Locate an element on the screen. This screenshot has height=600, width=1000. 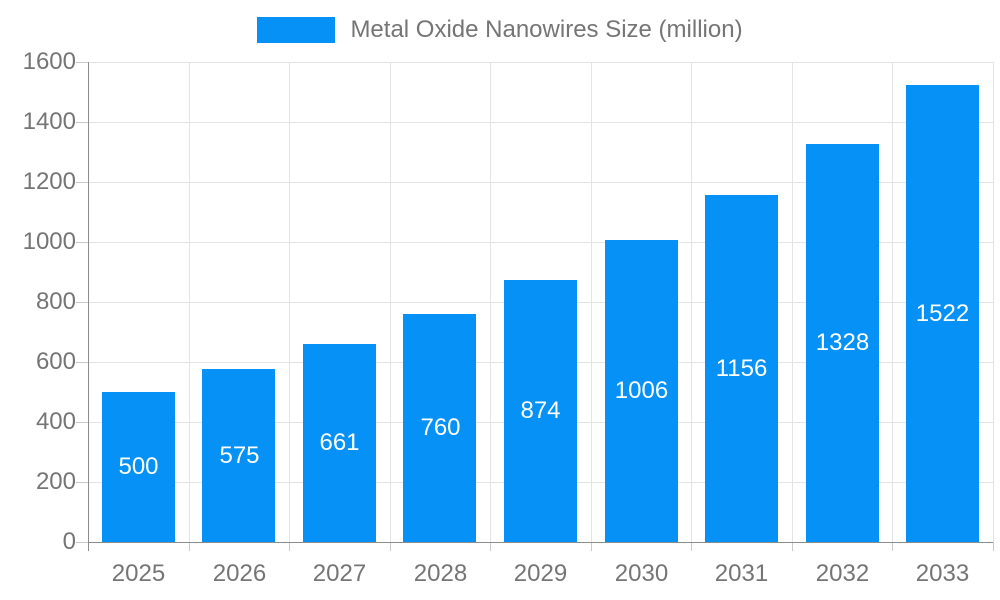
x-tick-label: 2031 is located at coordinates (741, 573).